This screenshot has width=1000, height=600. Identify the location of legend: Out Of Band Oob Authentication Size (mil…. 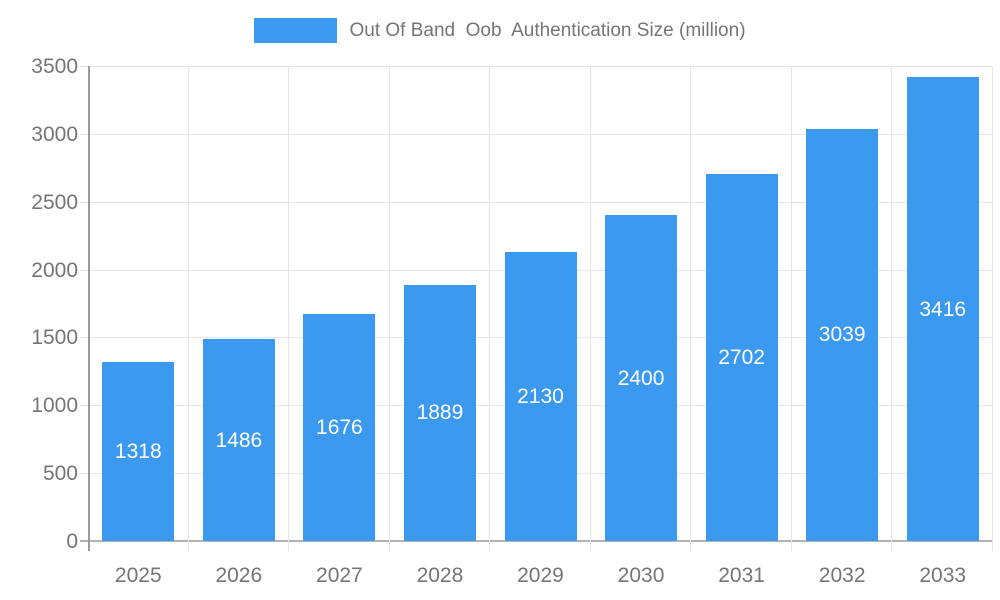
(500, 30).